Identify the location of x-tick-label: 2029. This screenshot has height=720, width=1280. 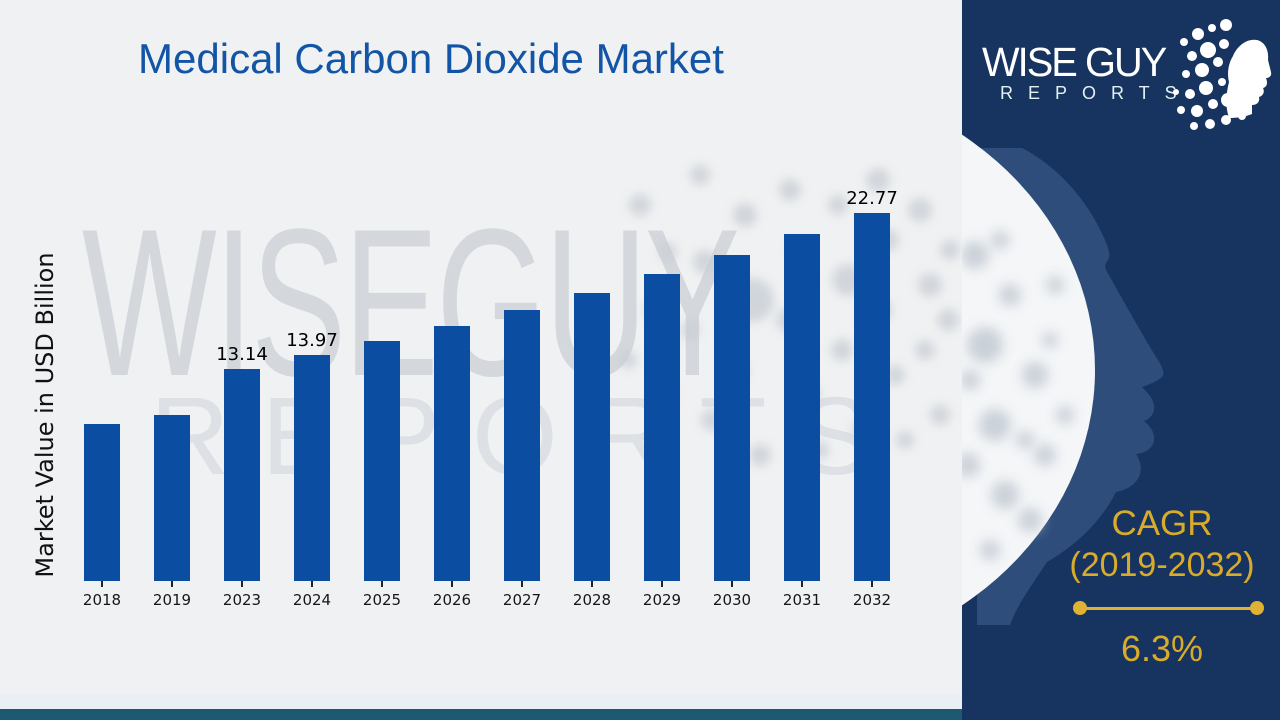
(662, 600).